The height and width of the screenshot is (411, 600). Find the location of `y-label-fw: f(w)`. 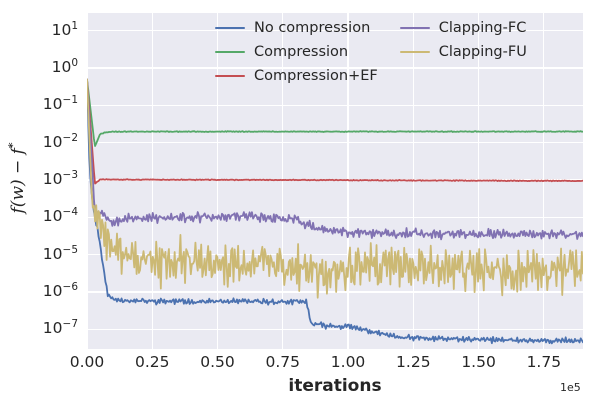

y-label-fw: f(w) is located at coordinates (18, 196).